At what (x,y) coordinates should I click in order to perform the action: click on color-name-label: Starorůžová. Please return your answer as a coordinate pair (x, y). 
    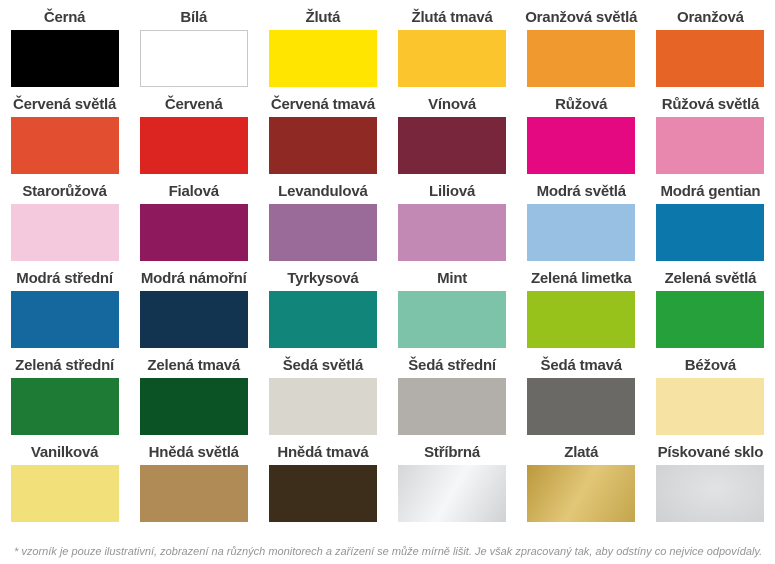
    Looking at the image, I should click on (64, 191).